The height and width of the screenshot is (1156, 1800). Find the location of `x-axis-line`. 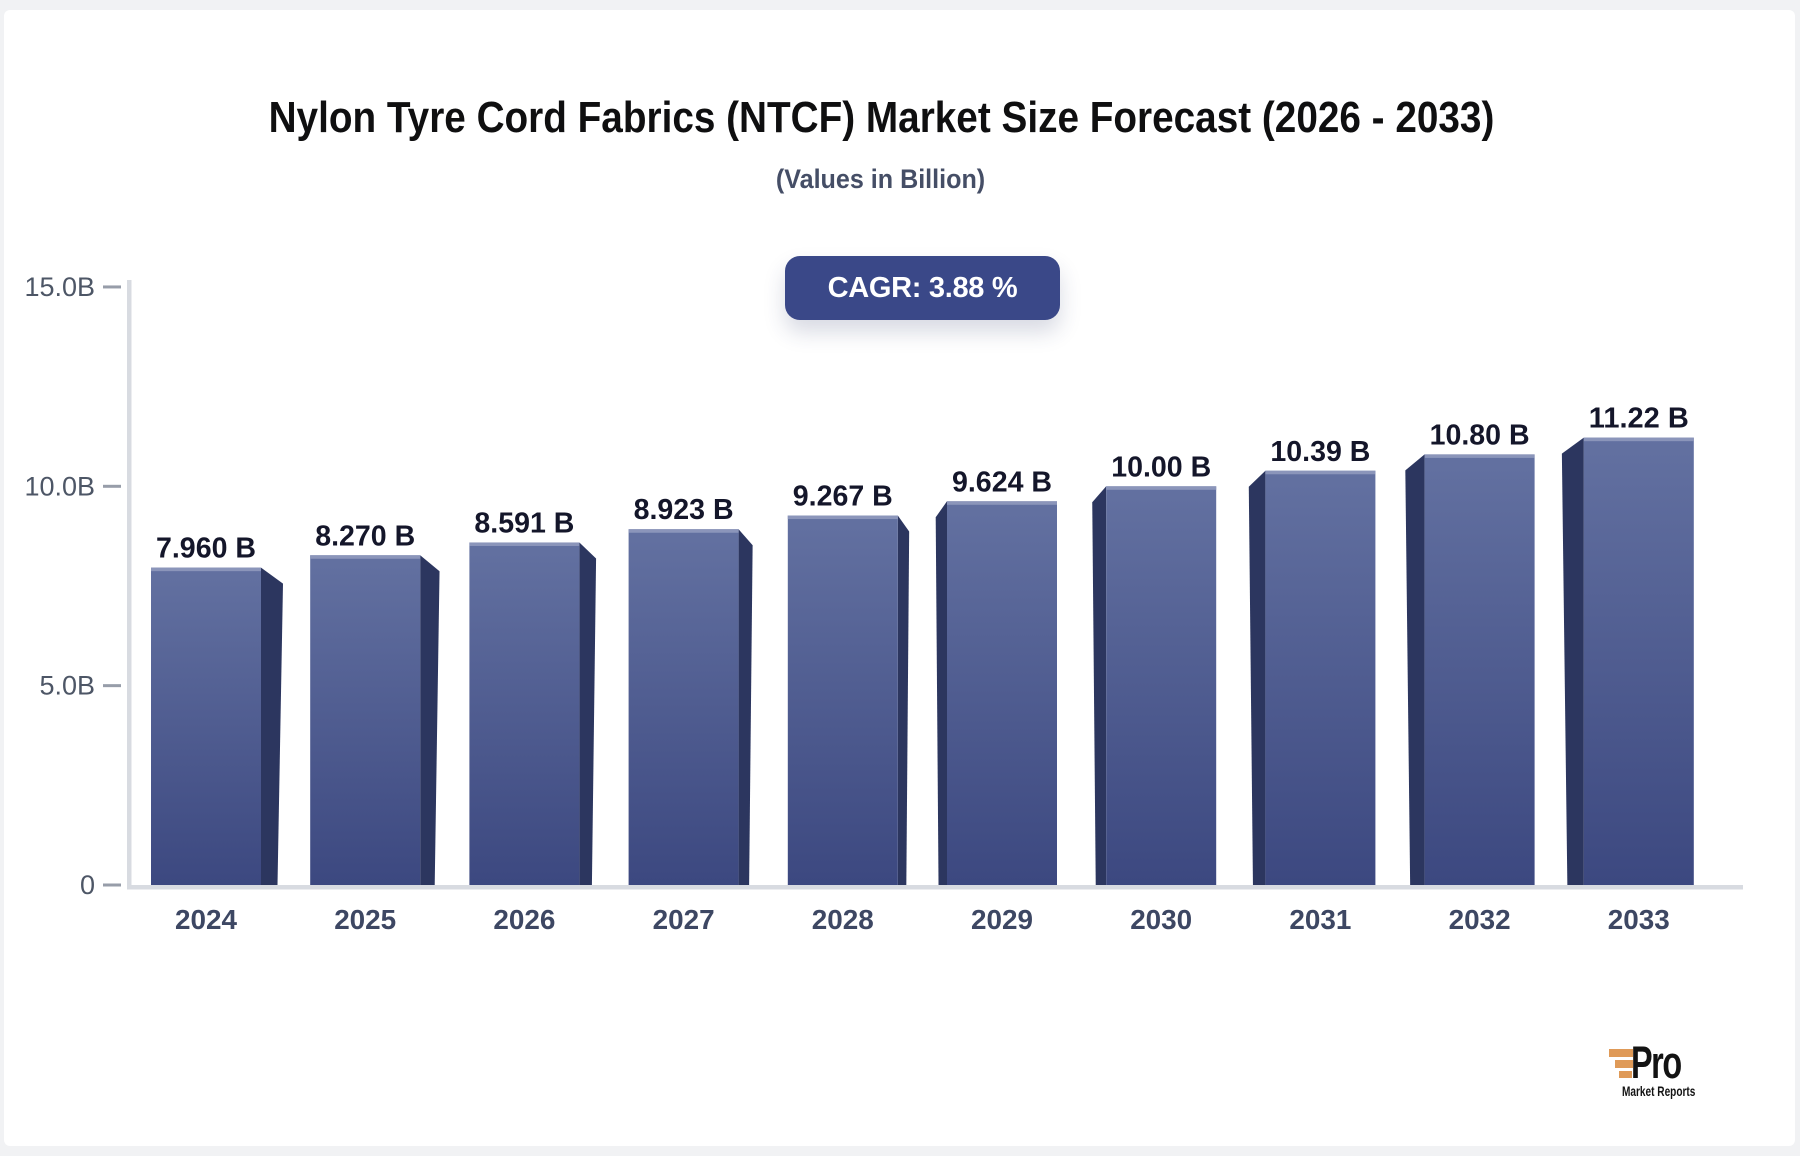

x-axis-line is located at coordinates (935, 887).